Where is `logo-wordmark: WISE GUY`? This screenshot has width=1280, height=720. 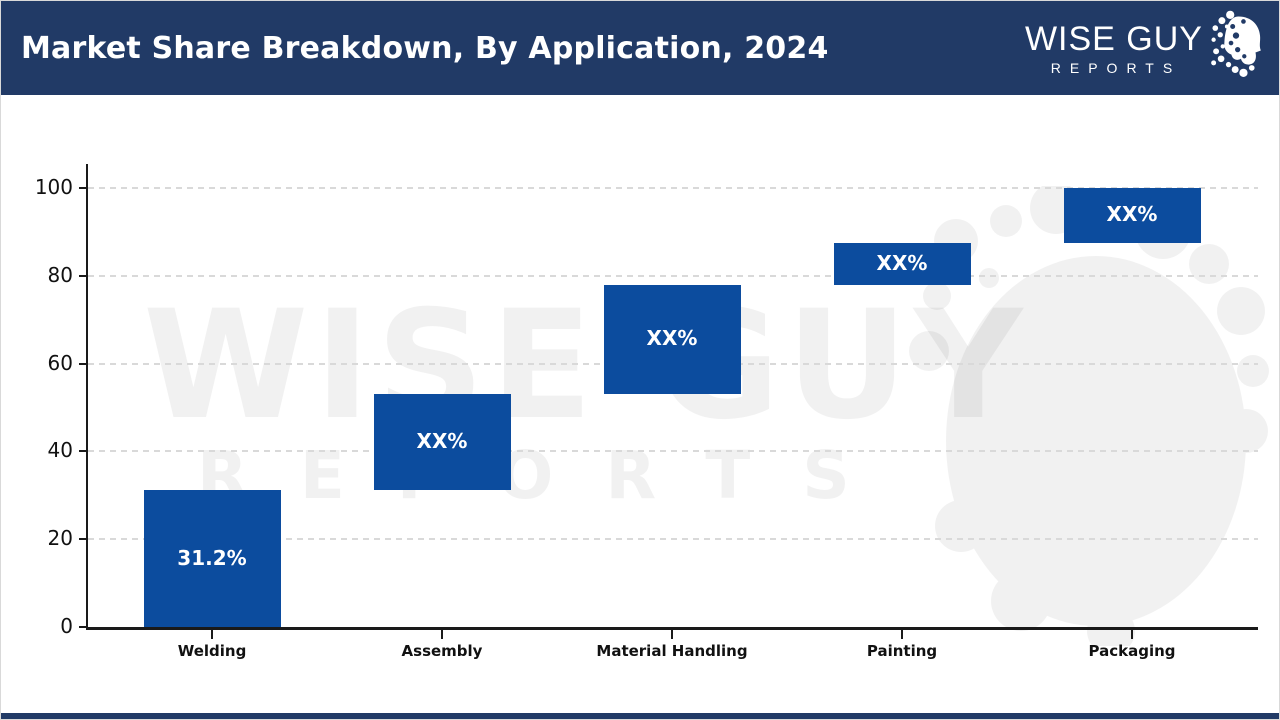
logo-wordmark: WISE GUY is located at coordinates (1113, 38).